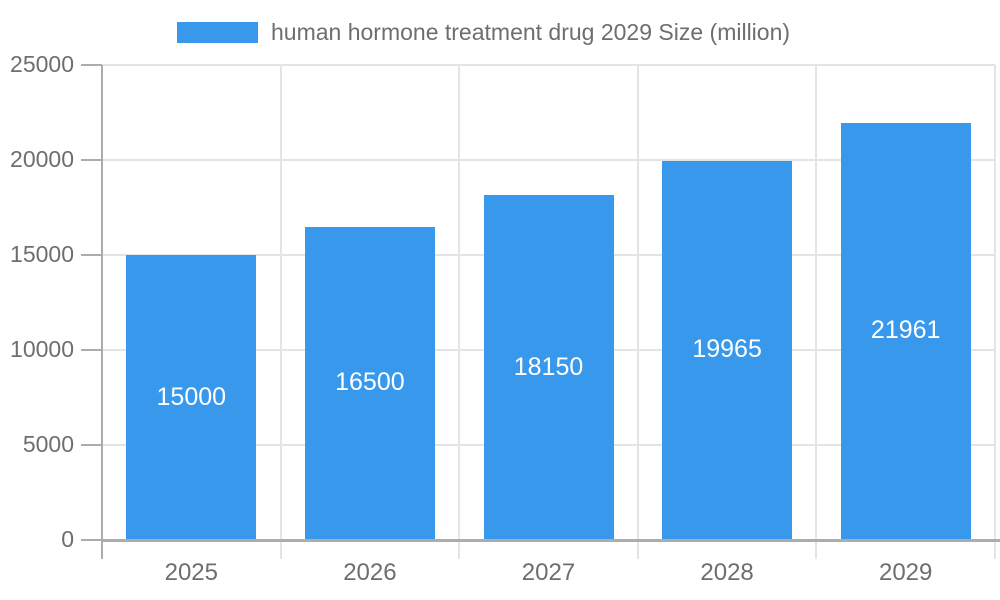  Describe the element at coordinates (551, 540) in the screenshot. I see `x-axis-line` at that location.